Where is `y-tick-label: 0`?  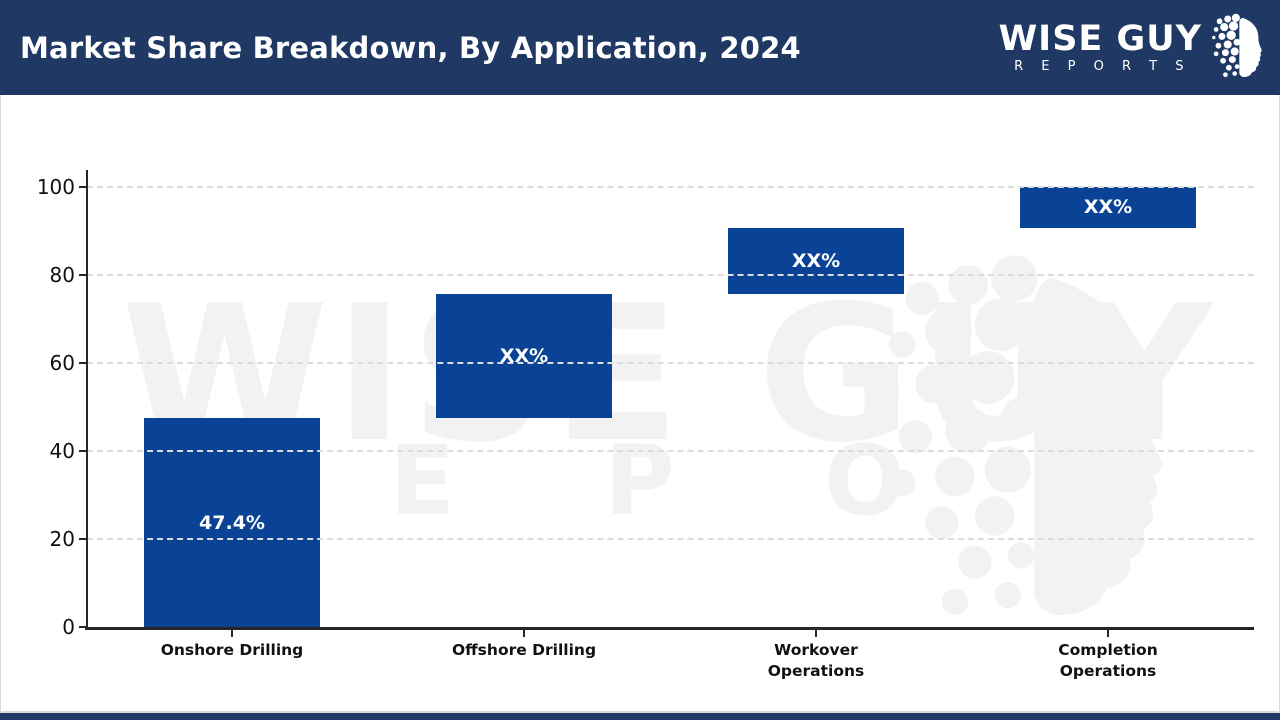
y-tick-label: 0 is located at coordinates (68, 627).